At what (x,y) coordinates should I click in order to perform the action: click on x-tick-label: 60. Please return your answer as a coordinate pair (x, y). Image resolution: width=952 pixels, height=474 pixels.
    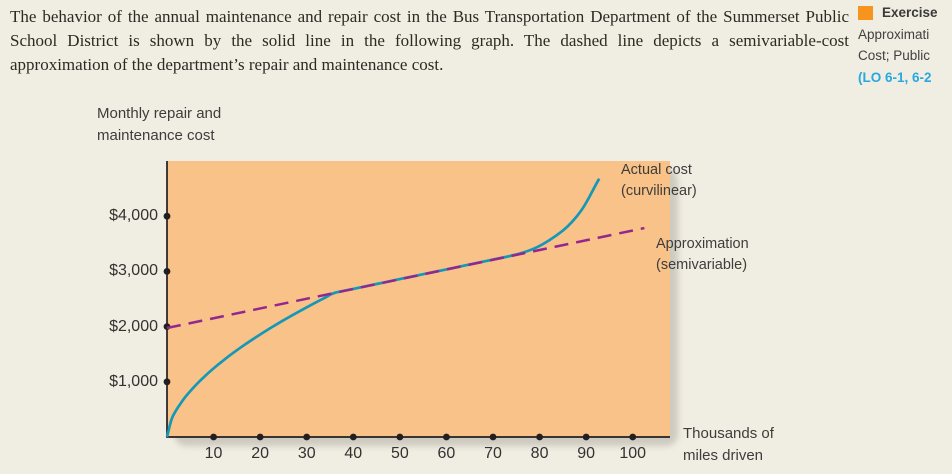
    Looking at the image, I should click on (446, 453).